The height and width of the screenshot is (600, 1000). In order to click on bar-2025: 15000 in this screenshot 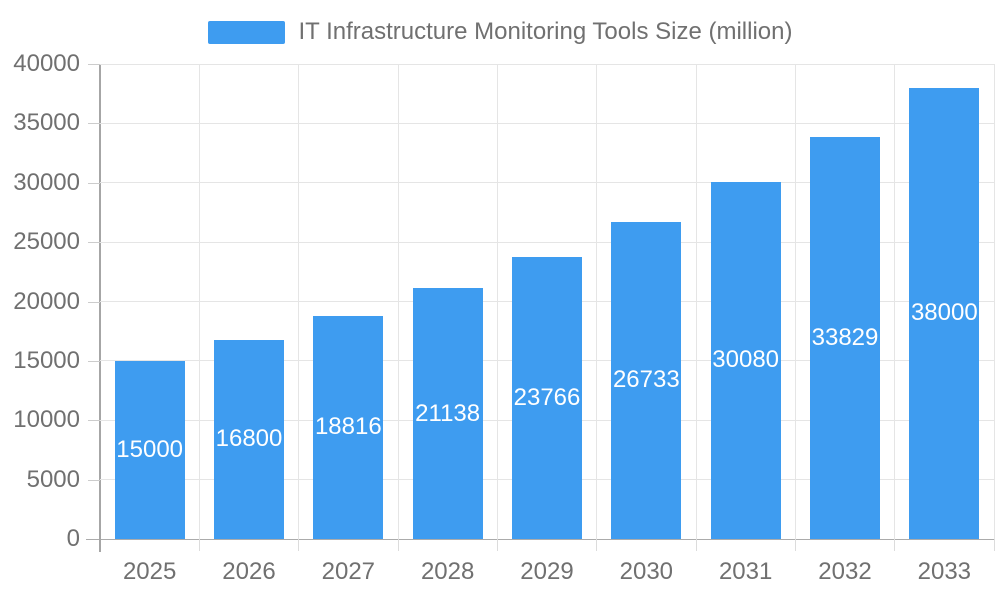, I will do `click(149, 449)`.